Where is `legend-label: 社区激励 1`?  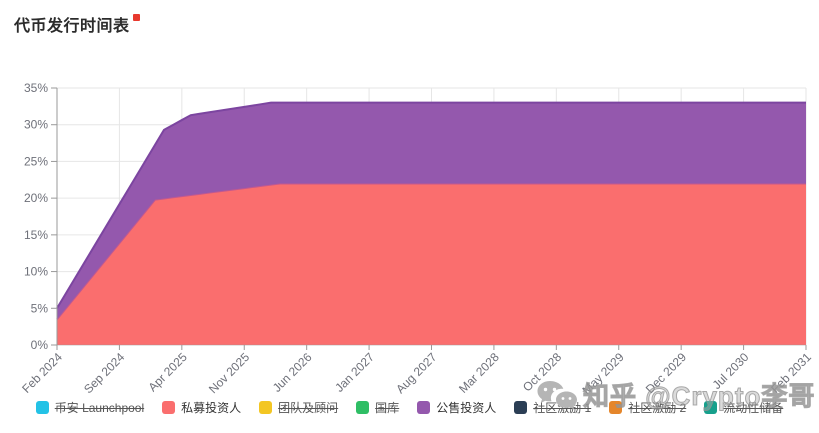 legend-label: 社区激励 1 is located at coordinates (562, 408).